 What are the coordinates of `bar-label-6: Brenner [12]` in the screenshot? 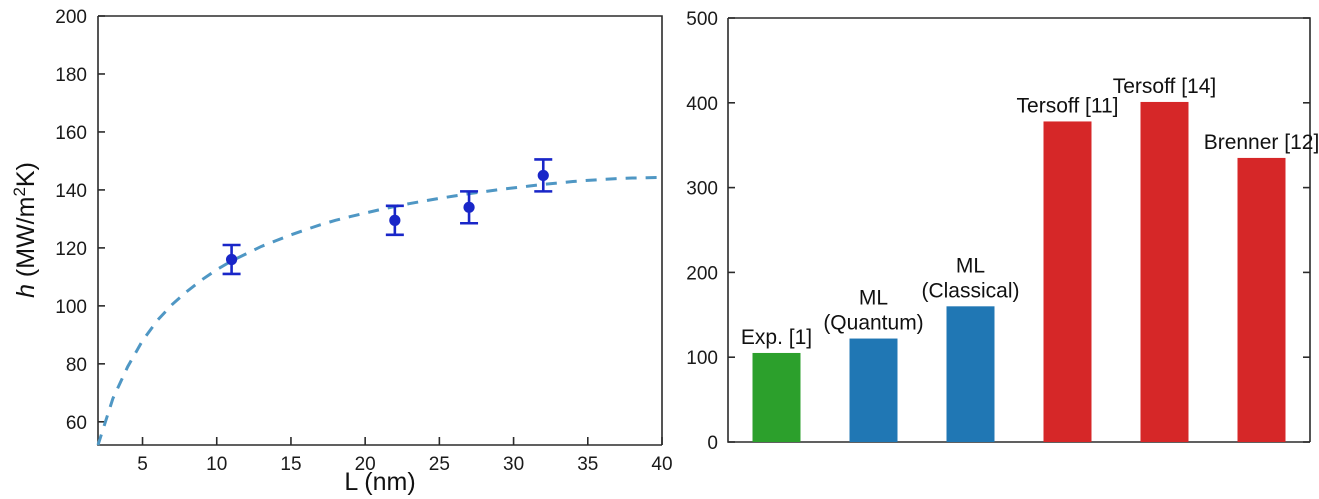 It's located at (1261, 142).